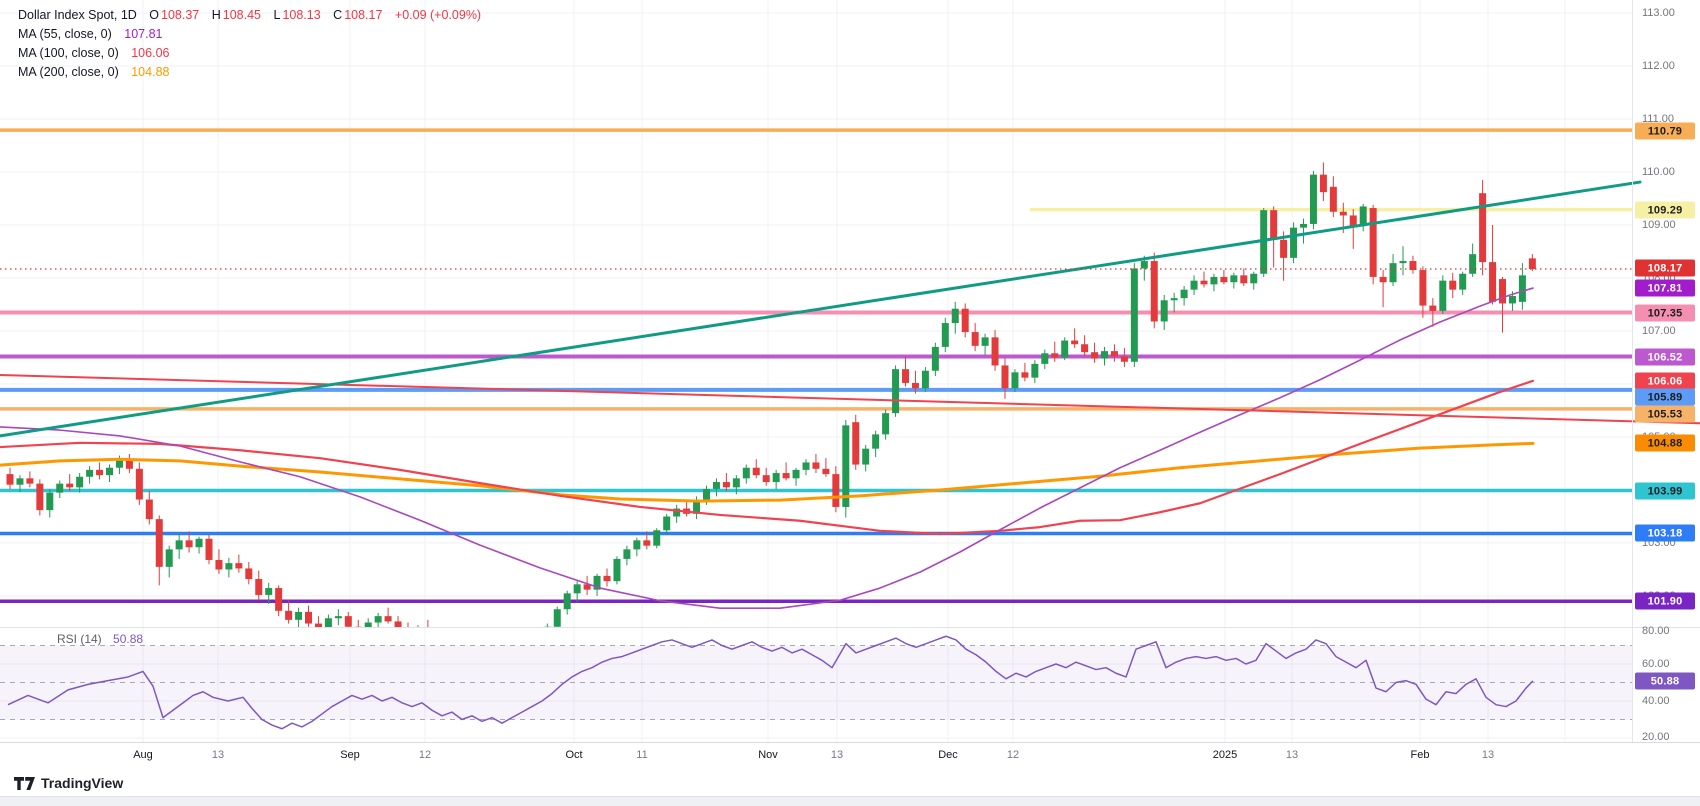 The width and height of the screenshot is (1700, 806). What do you see at coordinates (350, 755) in the screenshot?
I see `time-axis-label: Sep` at bounding box center [350, 755].